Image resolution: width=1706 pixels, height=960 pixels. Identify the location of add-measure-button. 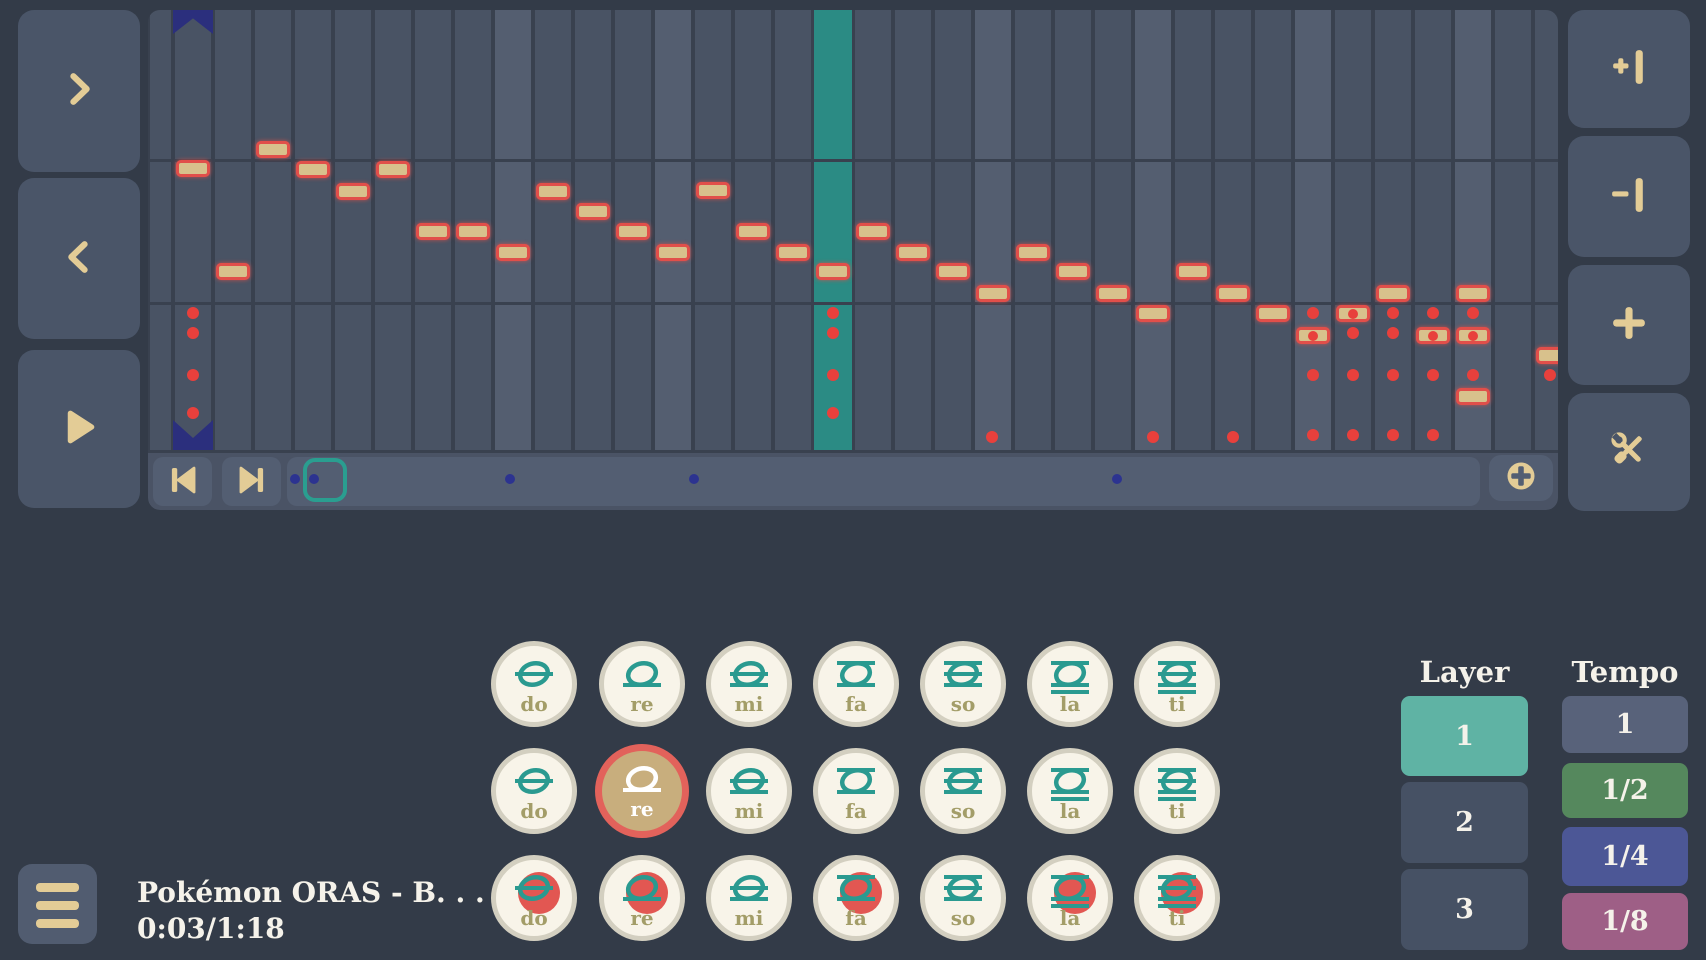
(1629, 69).